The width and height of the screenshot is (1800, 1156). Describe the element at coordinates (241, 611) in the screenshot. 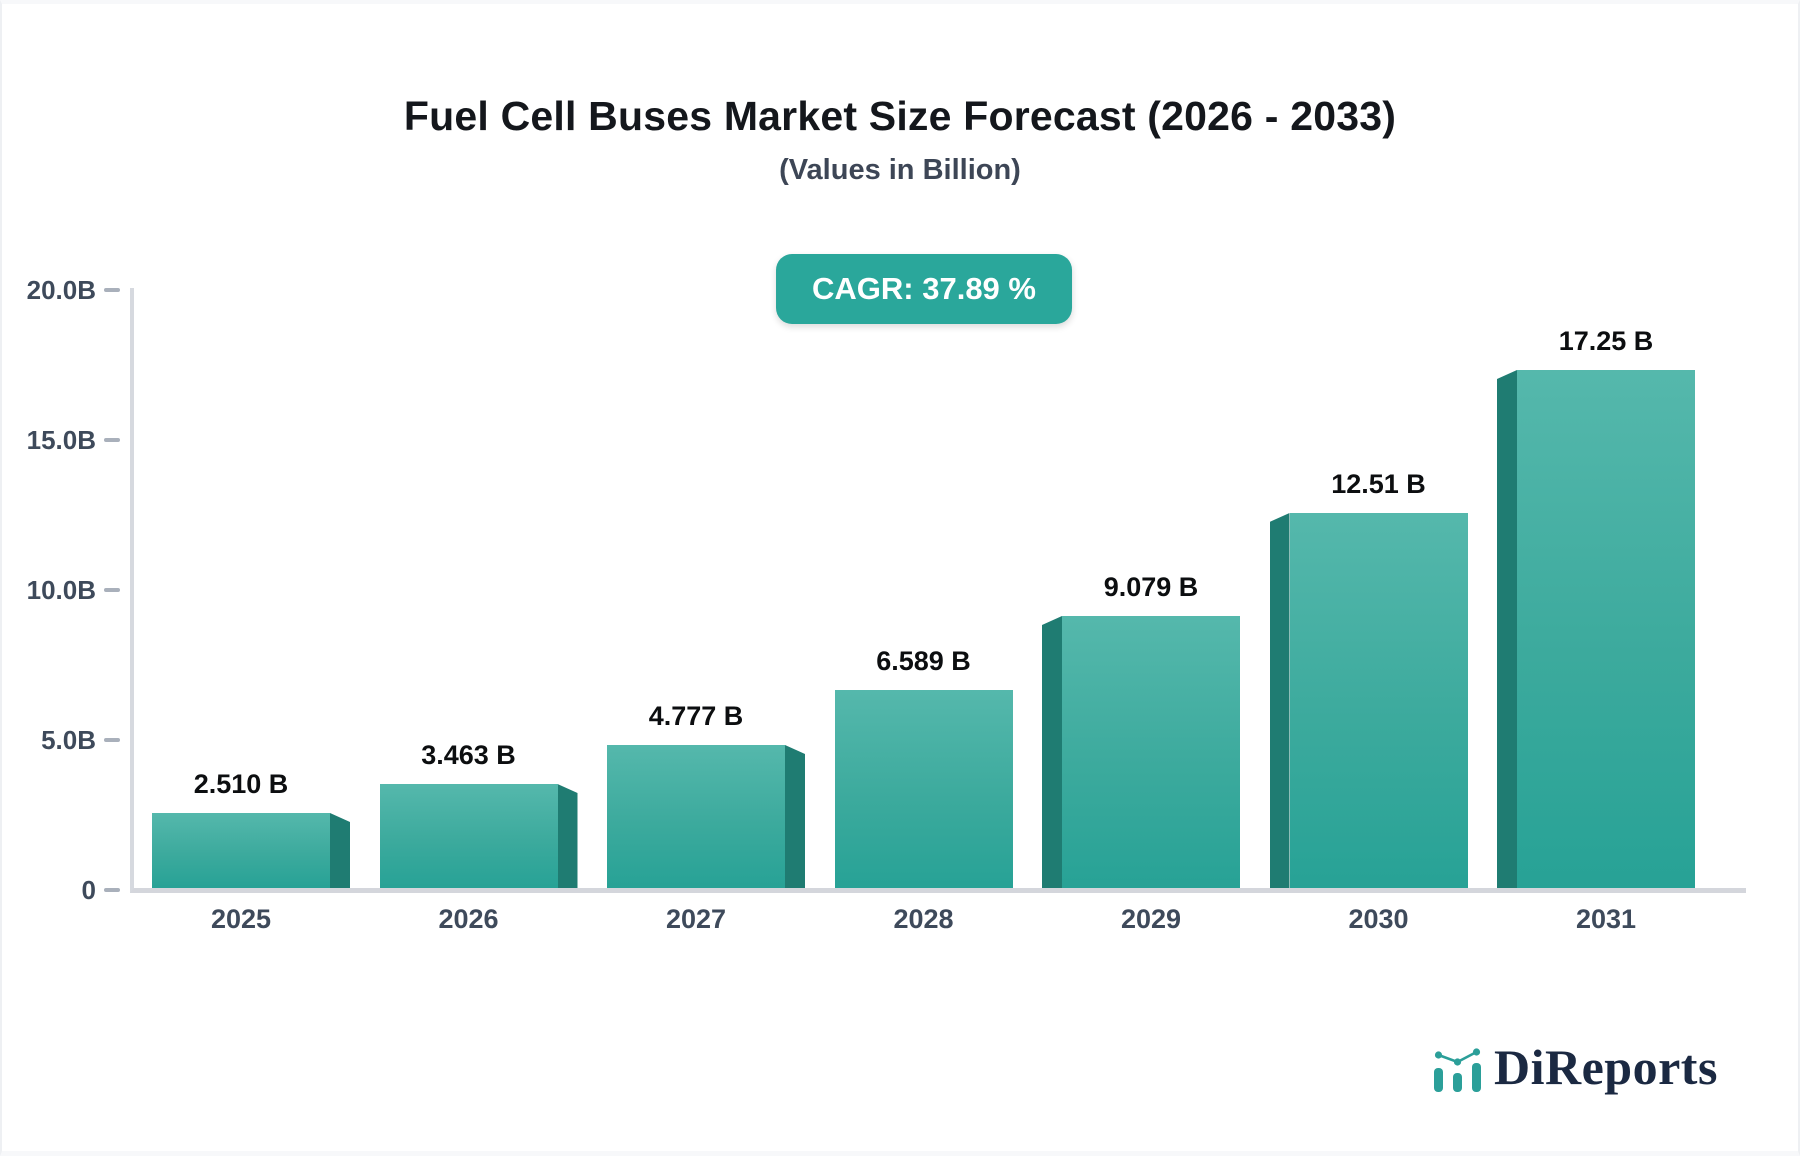

I see `bar-column: 2.510 B 2025` at that location.